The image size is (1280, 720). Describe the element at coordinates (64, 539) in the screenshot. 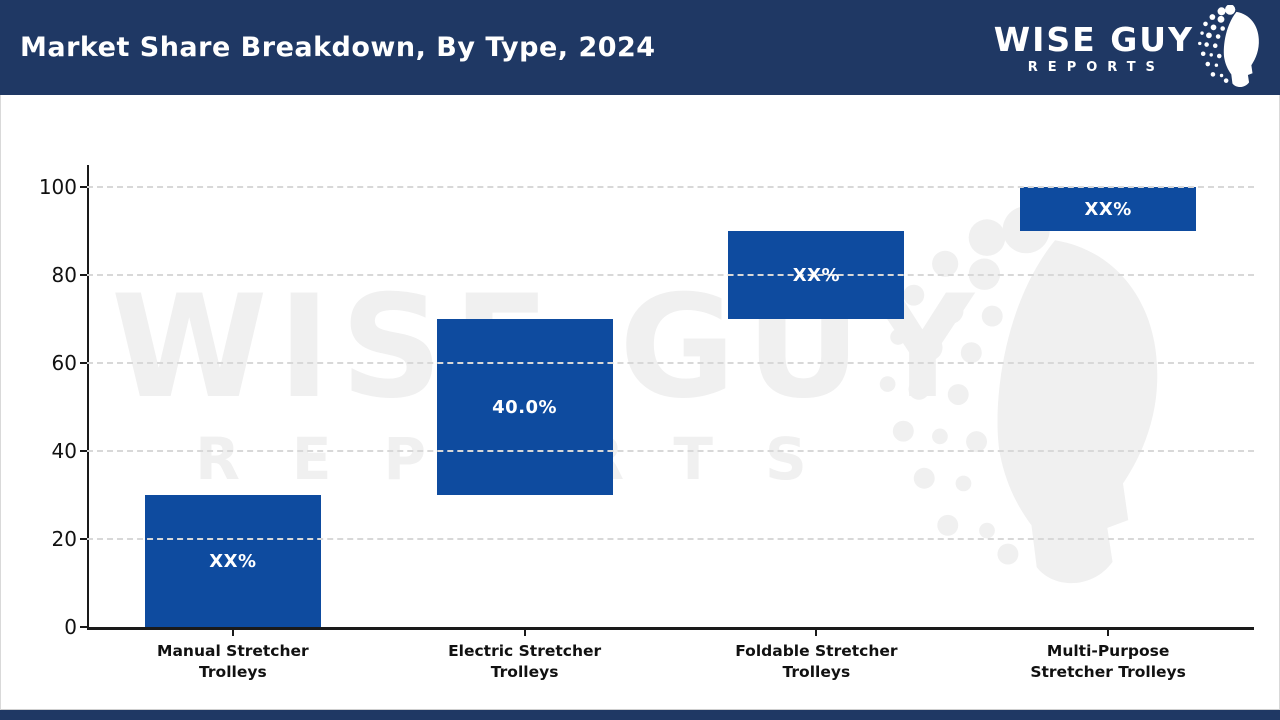

I see `y-tick-label: 20` at that location.